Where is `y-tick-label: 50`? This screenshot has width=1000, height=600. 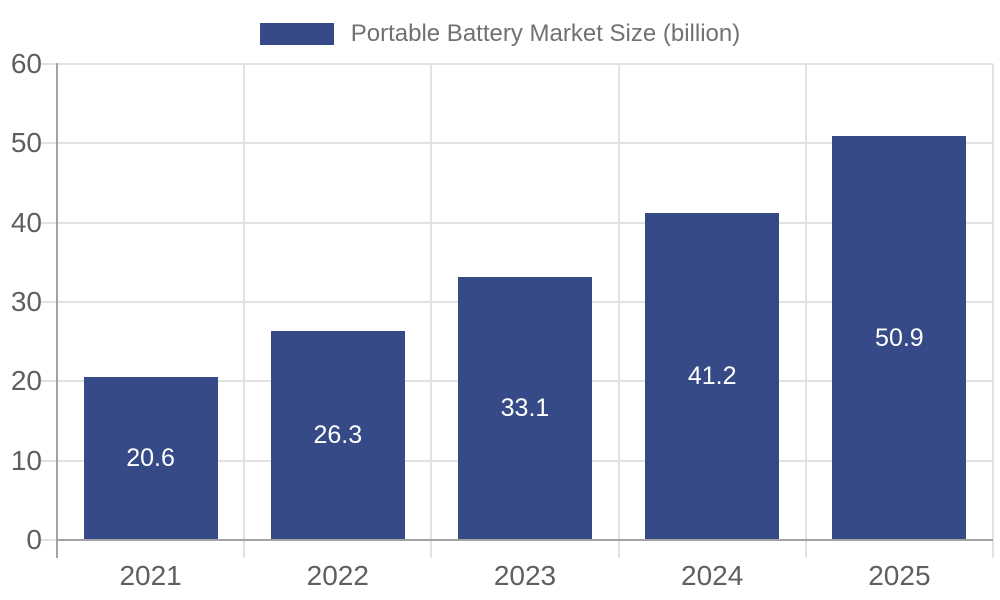
y-tick-label: 50 is located at coordinates (26, 143).